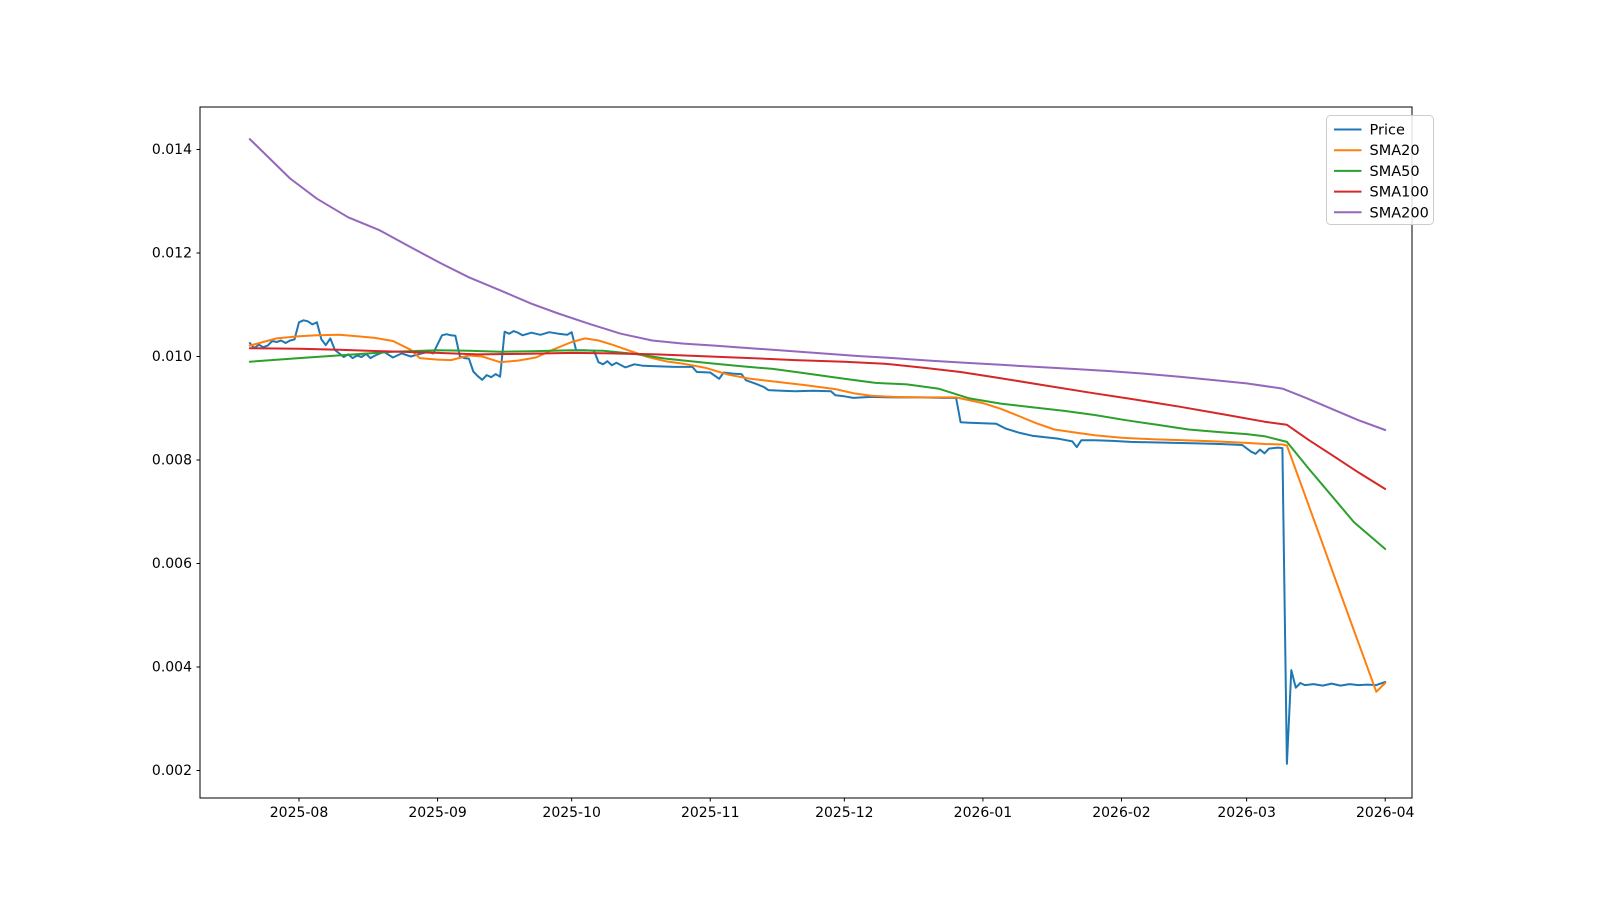 This screenshot has height=904, width=1600. I want to click on x-tick-label: 2026-04, so click(1385, 813).